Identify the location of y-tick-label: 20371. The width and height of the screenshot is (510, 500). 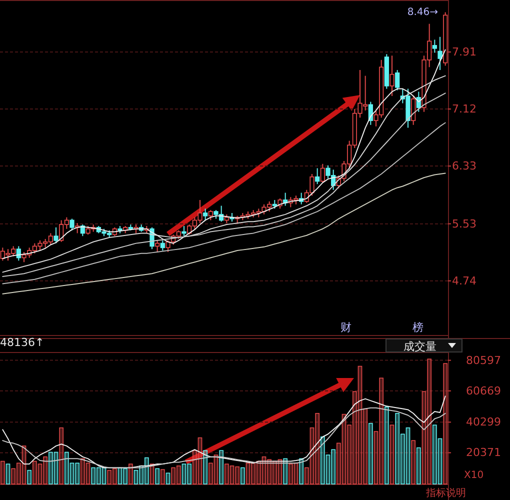
(483, 453).